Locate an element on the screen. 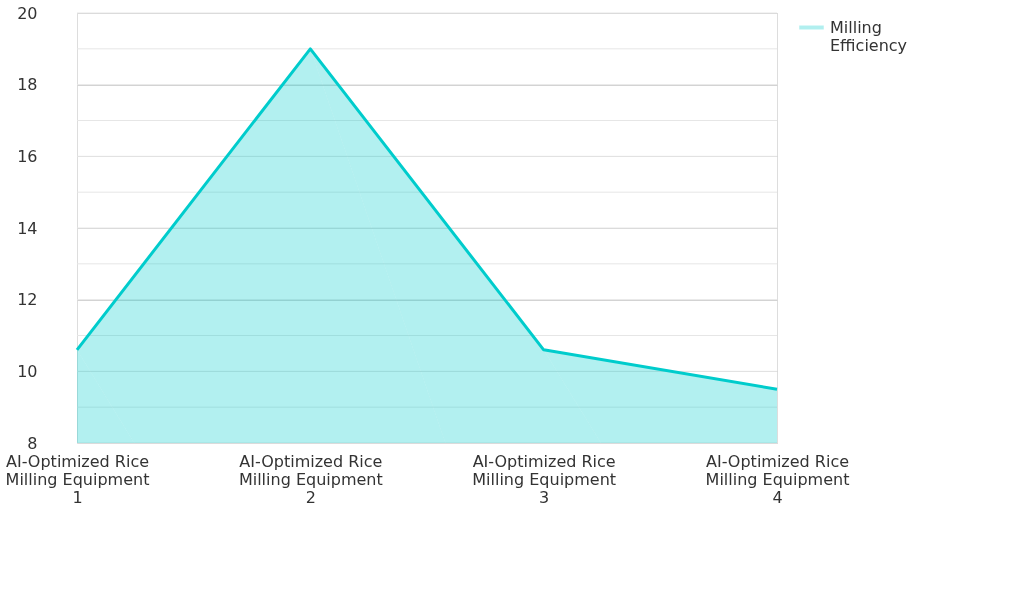 This screenshot has width=1014, height=590. x-tick-label: AI-Optimized Rice Milling Equipment 2 is located at coordinates (310, 479).